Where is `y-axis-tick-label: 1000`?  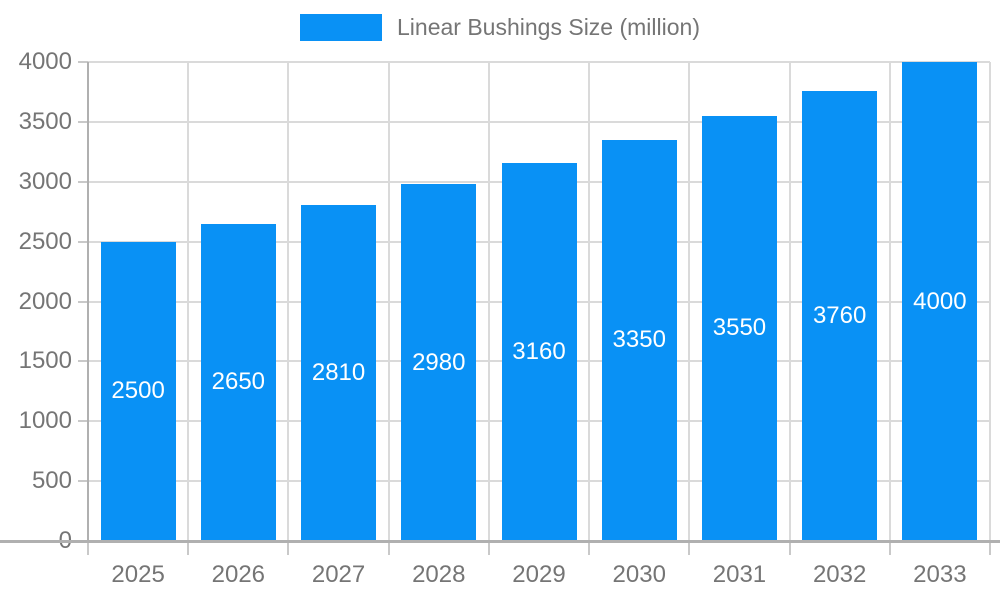 y-axis-tick-label: 1000 is located at coordinates (45, 421).